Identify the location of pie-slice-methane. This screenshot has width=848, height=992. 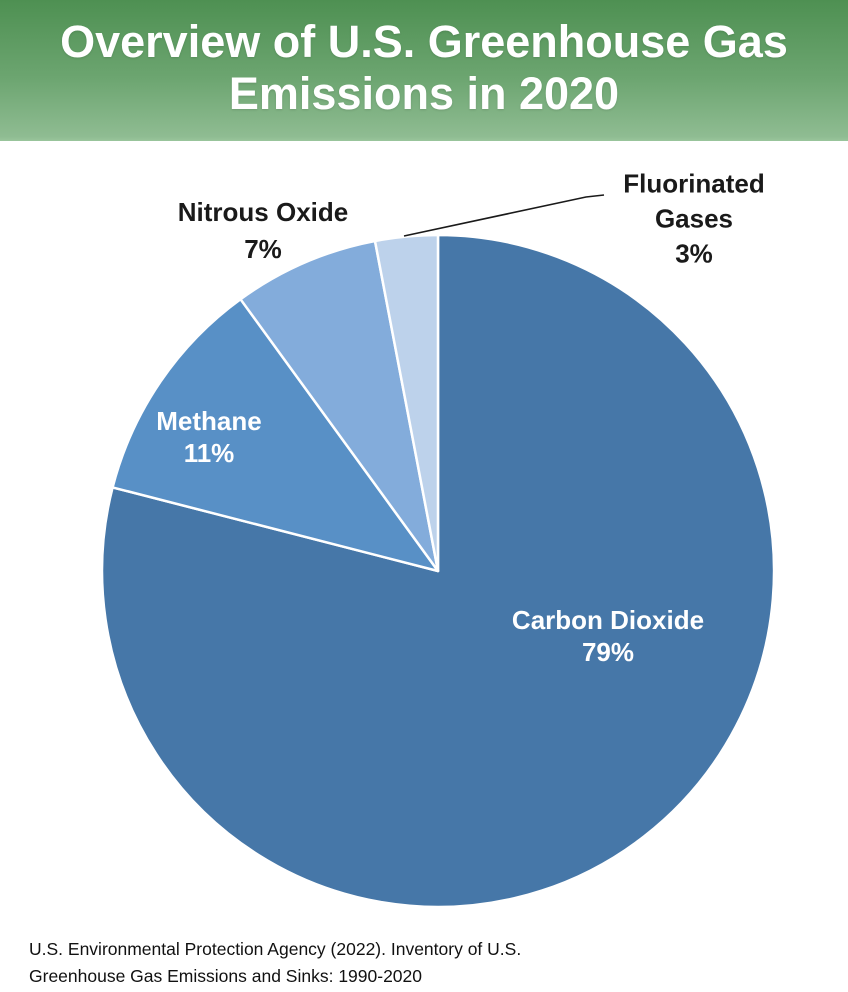
(275, 435).